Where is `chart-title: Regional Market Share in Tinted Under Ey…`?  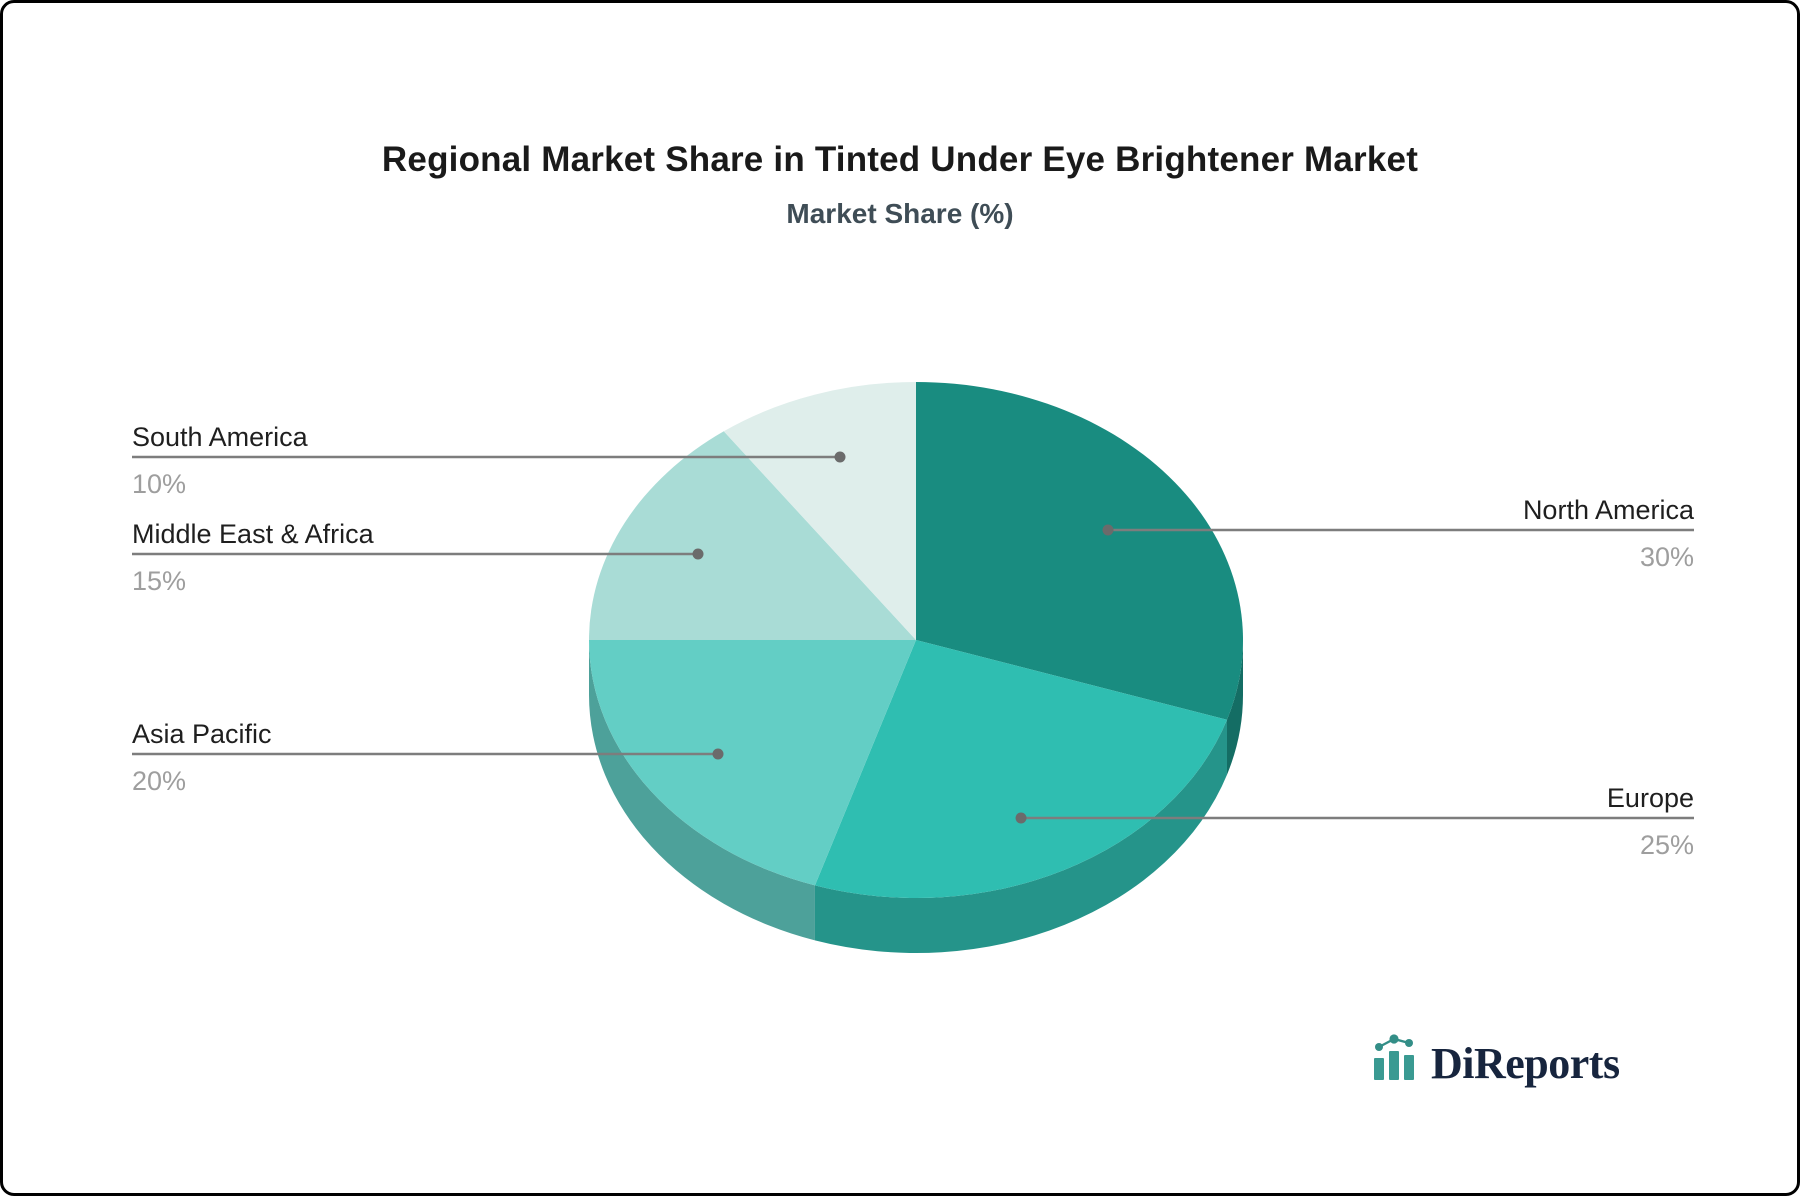 chart-title: Regional Market Share in Tinted Under Ey… is located at coordinates (900, 159).